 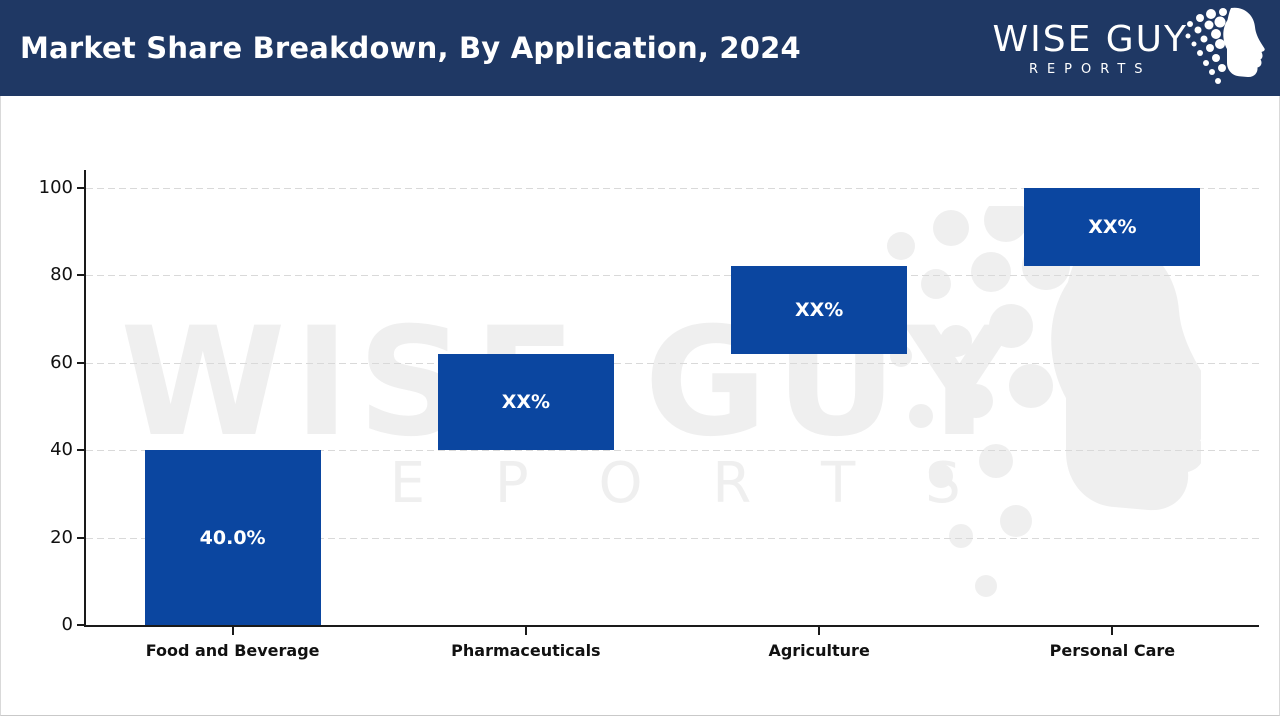 I want to click on logo-face-dots-icon, so click(x=1225, y=45).